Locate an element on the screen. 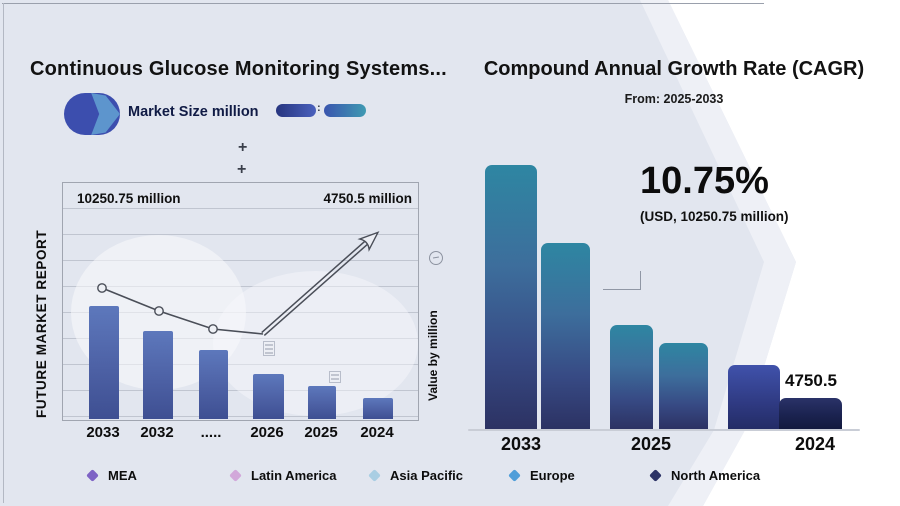 The image size is (900, 506). legend-item-mea: MEA is located at coordinates (111, 475).